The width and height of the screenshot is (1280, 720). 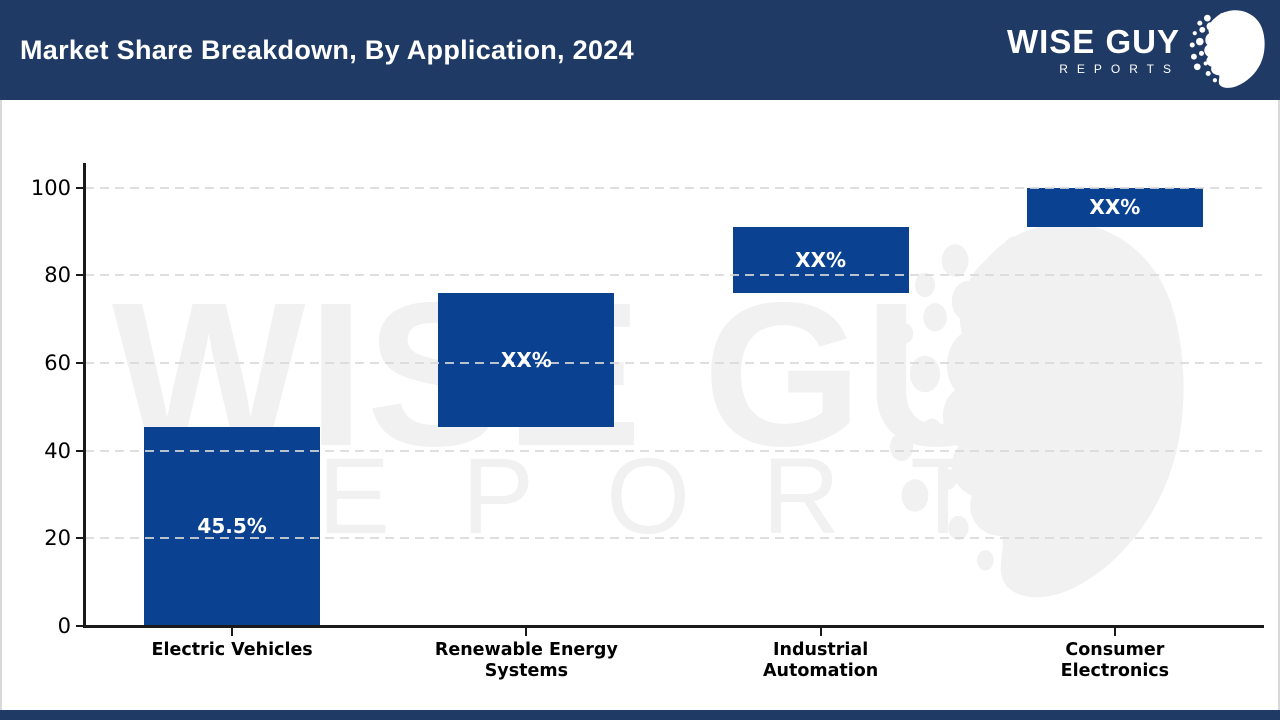 I want to click on category-label: Renewable Energy Systems, so click(x=526, y=660).